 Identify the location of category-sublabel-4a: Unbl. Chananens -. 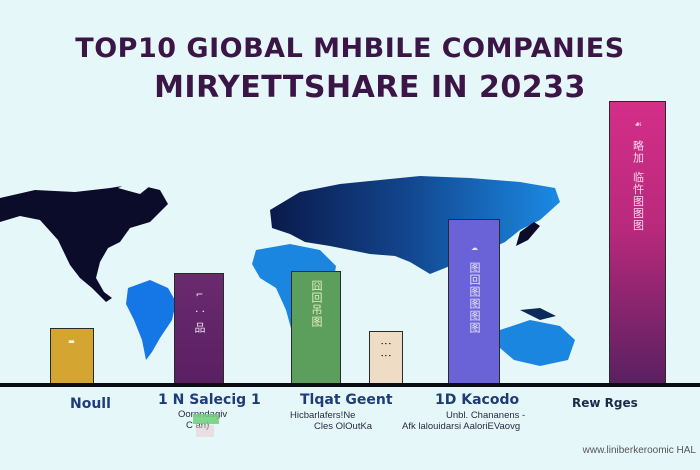
(486, 415).